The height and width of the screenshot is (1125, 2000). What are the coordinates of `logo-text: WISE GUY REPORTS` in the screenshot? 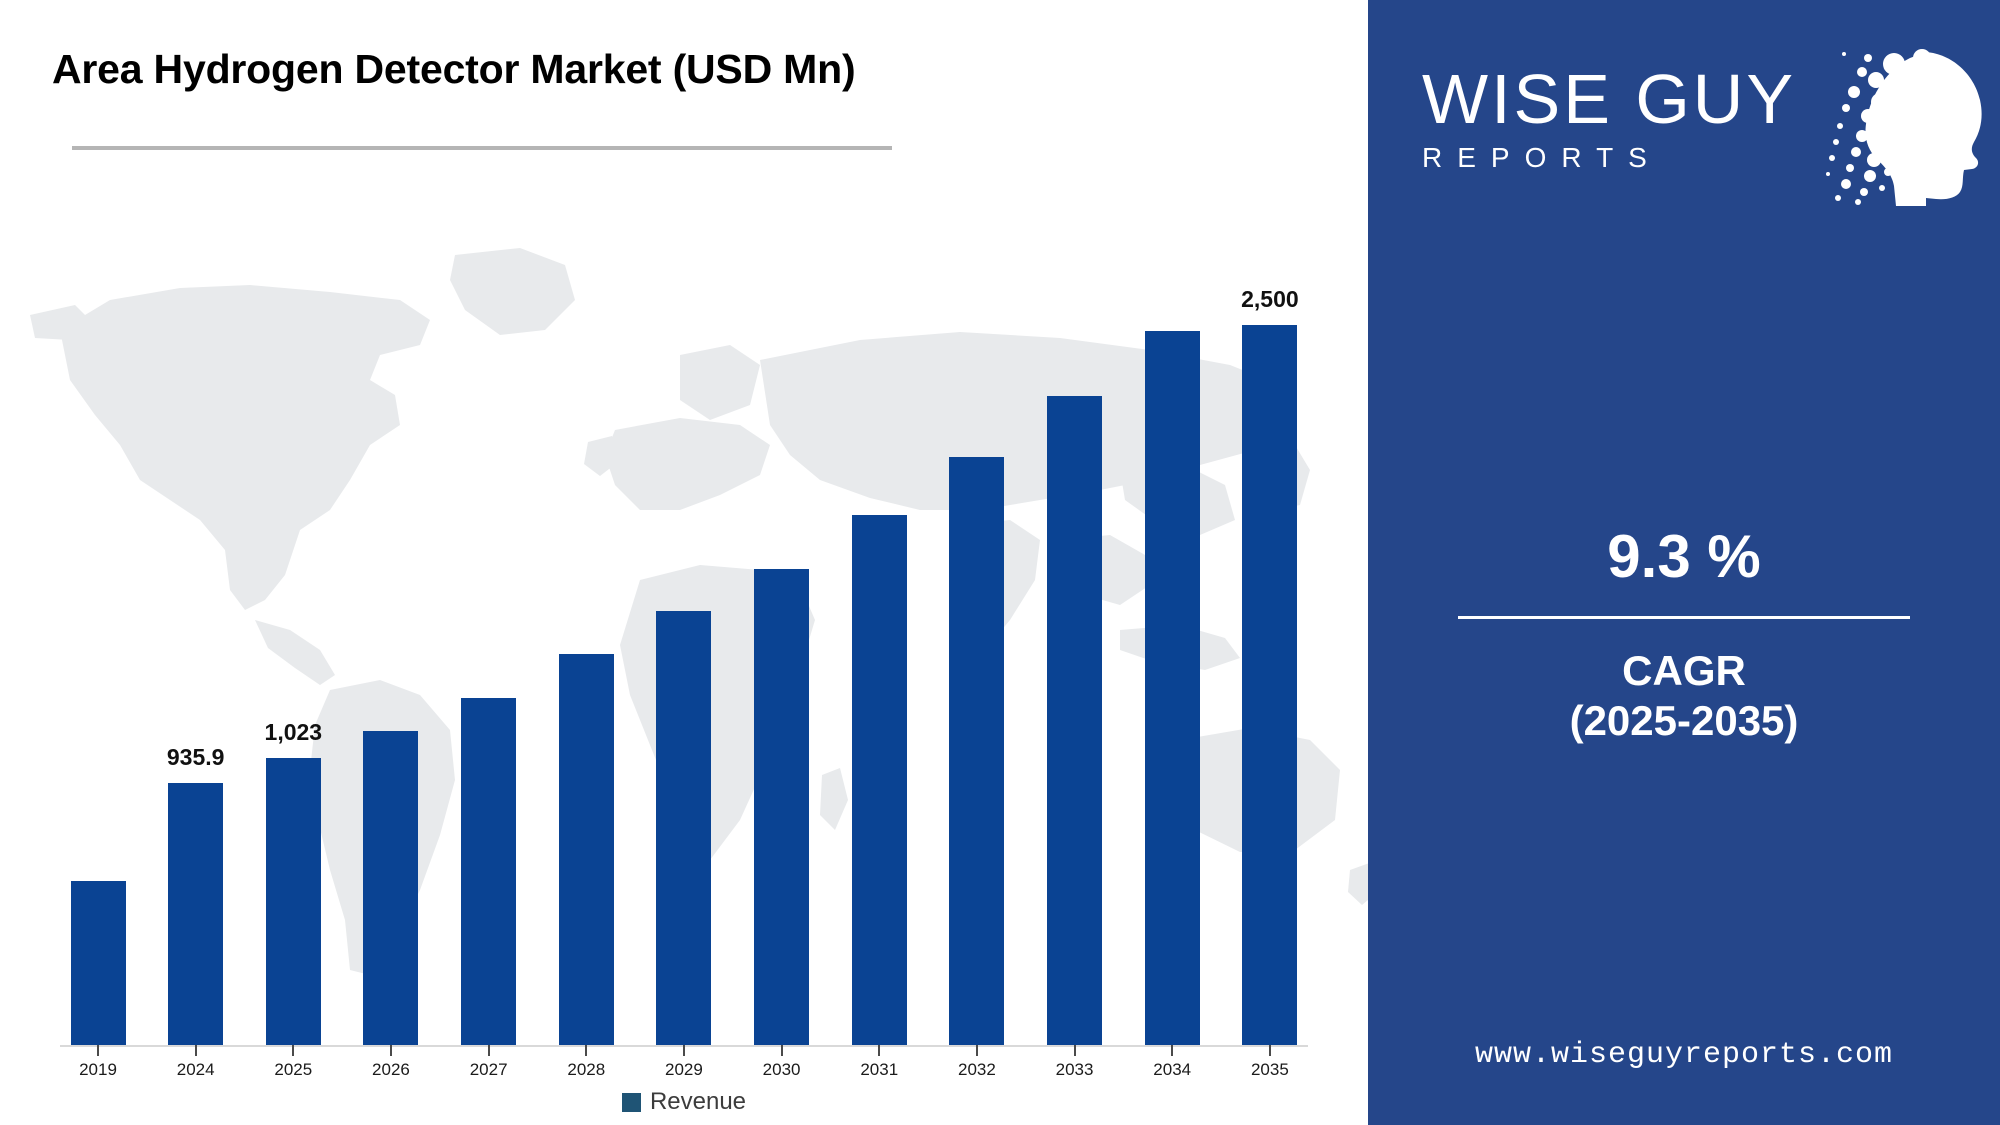 It's located at (1632, 118).